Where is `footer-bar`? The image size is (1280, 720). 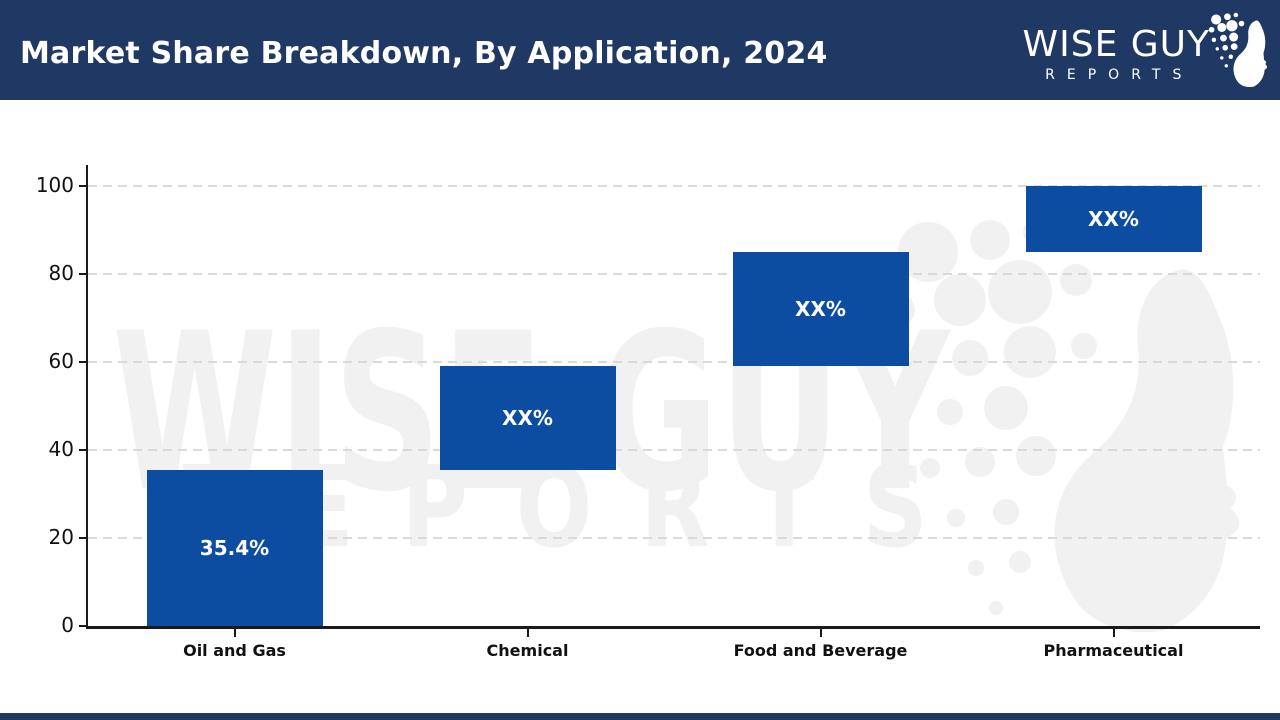
footer-bar is located at coordinates (640, 716).